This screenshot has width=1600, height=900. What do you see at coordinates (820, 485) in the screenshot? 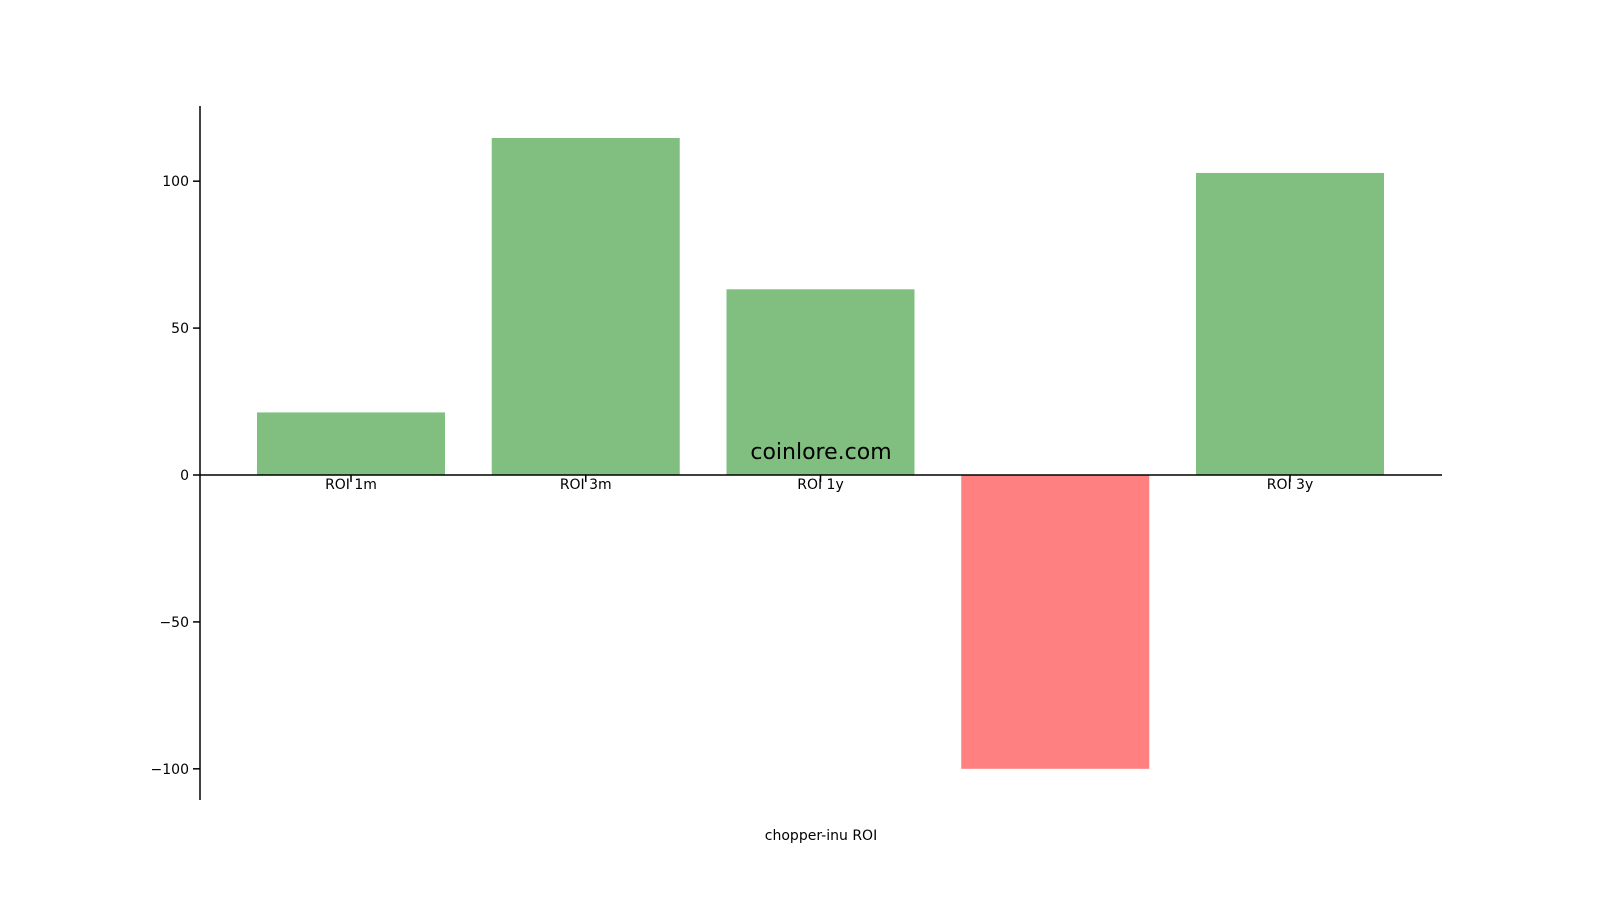
I see `x-axis-tick-label: ROI 1y` at bounding box center [820, 485].